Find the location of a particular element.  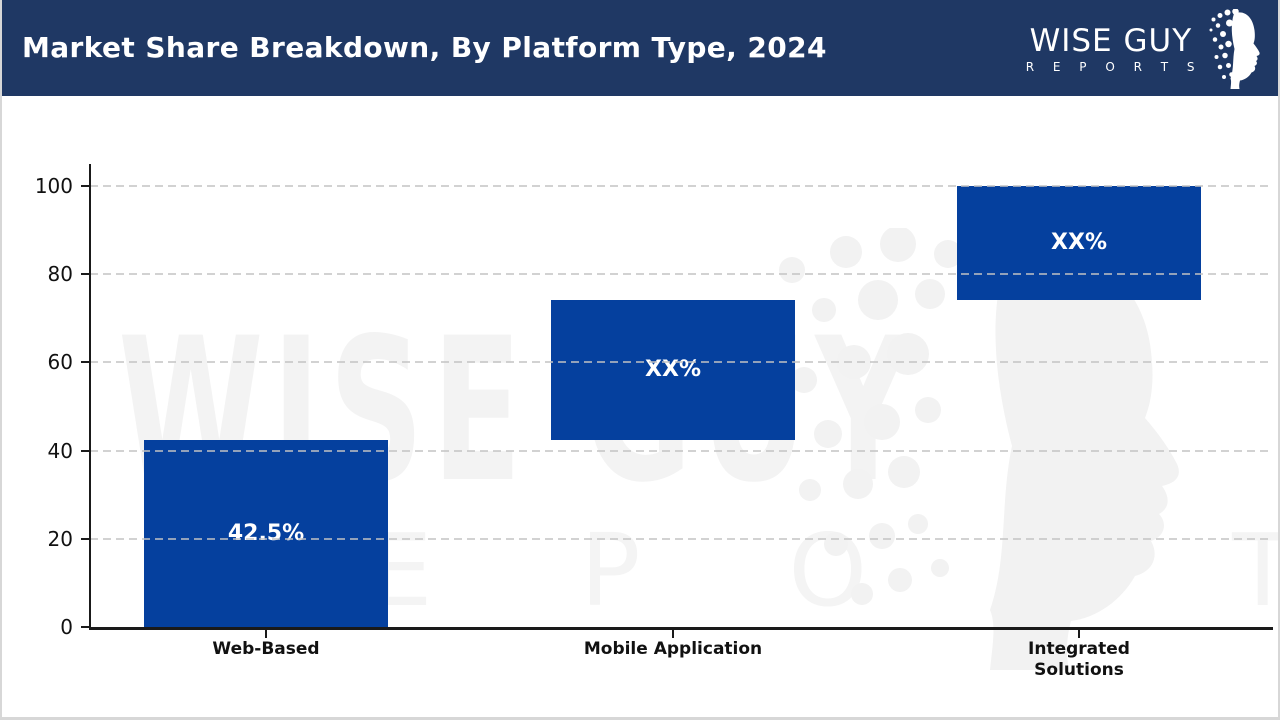

dotted-head-profile-icon is located at coordinates (1234, 49).